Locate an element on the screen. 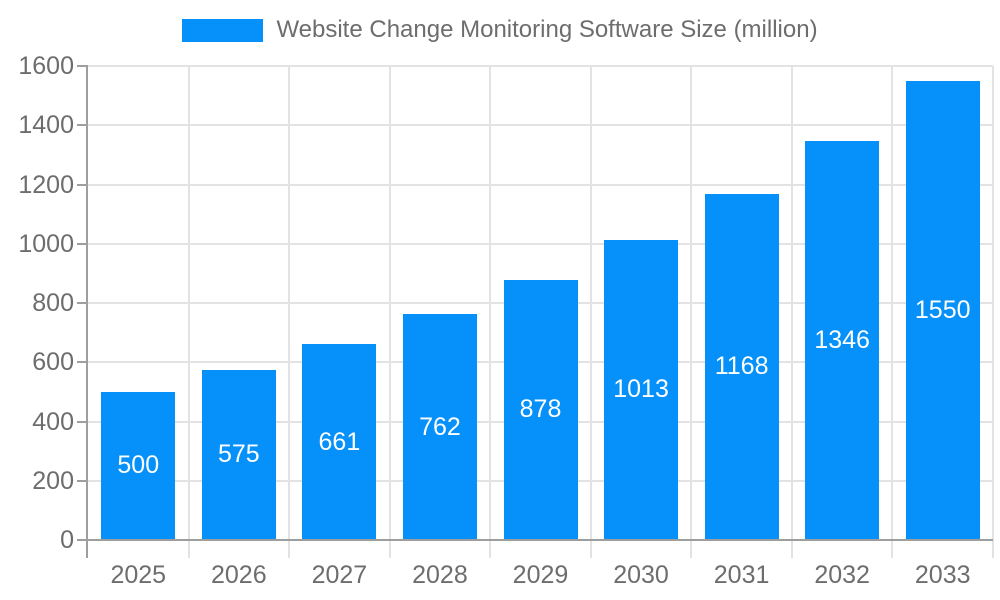 Image resolution: width=1000 pixels, height=600 pixels. y-axis-label: 800 is located at coordinates (53, 303).